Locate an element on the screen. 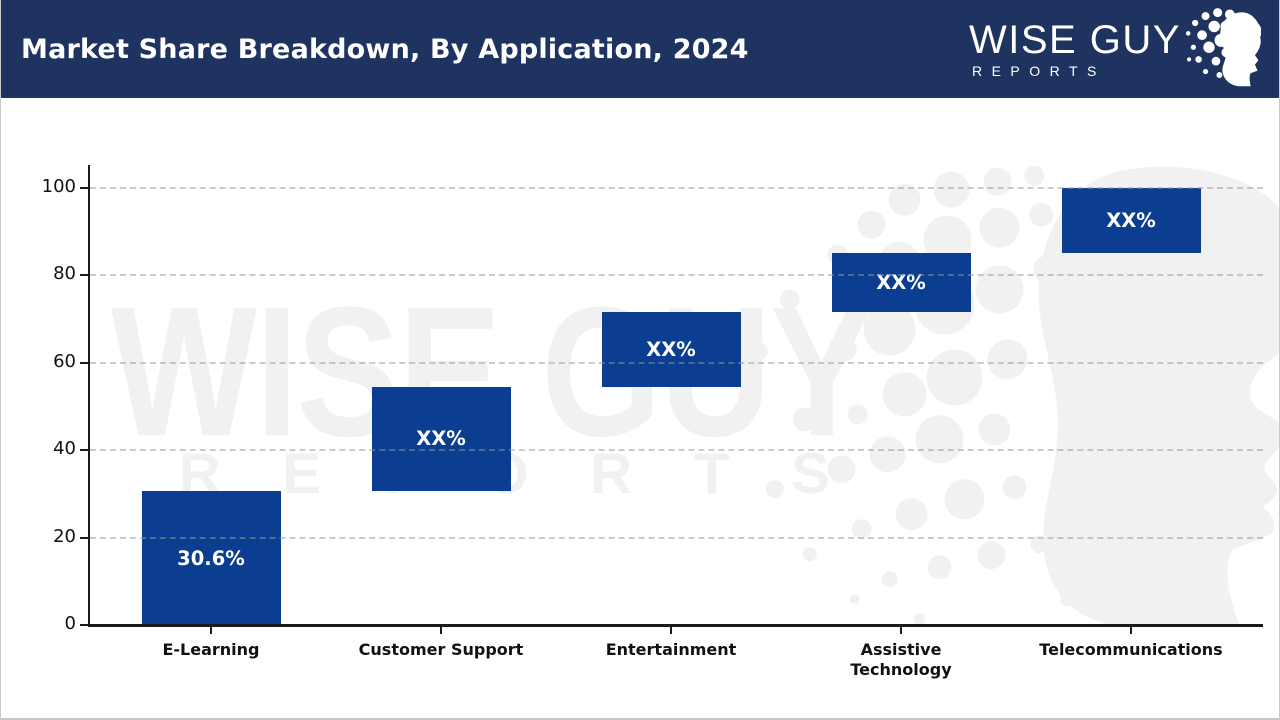 This screenshot has width=1280, height=720. y-tick-label: 60 is located at coordinates (64, 361).